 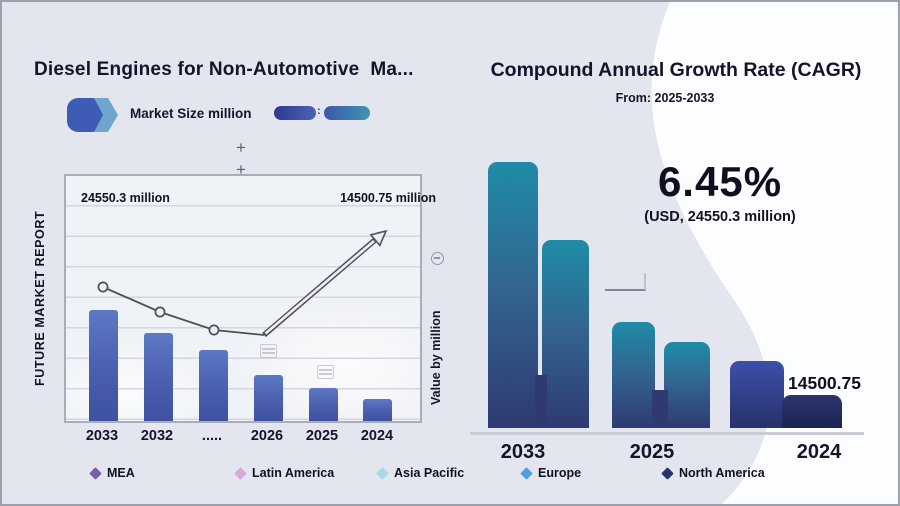 I want to click on legend-label: North America, so click(x=722, y=473).